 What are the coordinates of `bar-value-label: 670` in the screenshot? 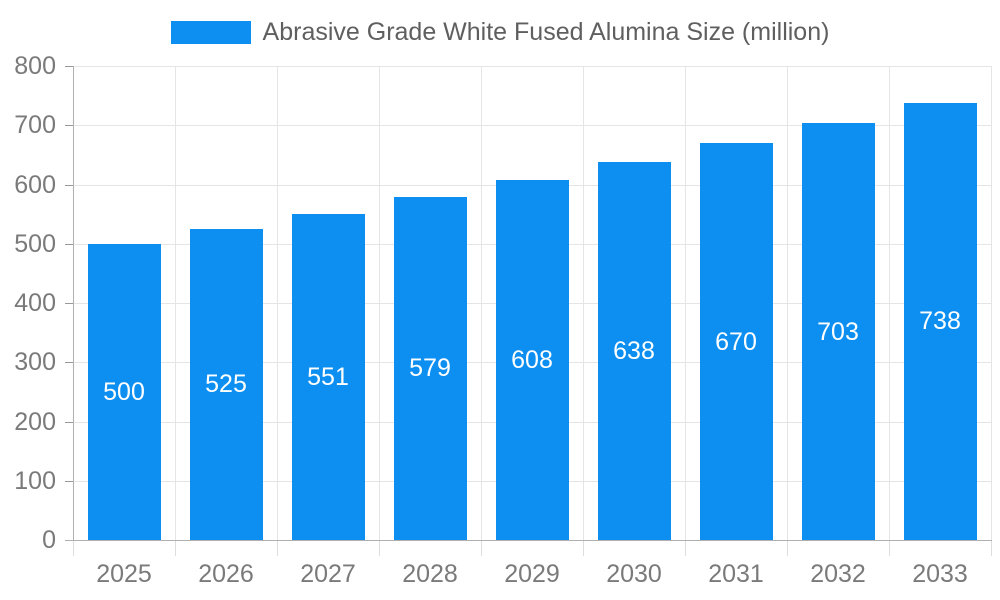 It's located at (736, 341).